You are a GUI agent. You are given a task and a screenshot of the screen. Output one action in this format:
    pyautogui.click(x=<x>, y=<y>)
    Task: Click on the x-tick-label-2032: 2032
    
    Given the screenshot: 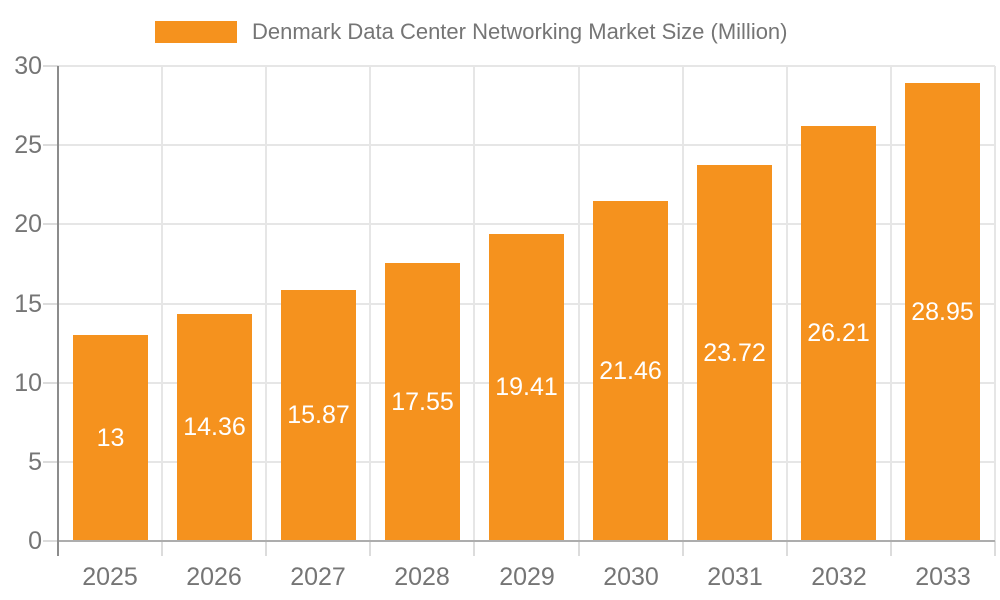 What is the action you would take?
    pyautogui.click(x=839, y=577)
    